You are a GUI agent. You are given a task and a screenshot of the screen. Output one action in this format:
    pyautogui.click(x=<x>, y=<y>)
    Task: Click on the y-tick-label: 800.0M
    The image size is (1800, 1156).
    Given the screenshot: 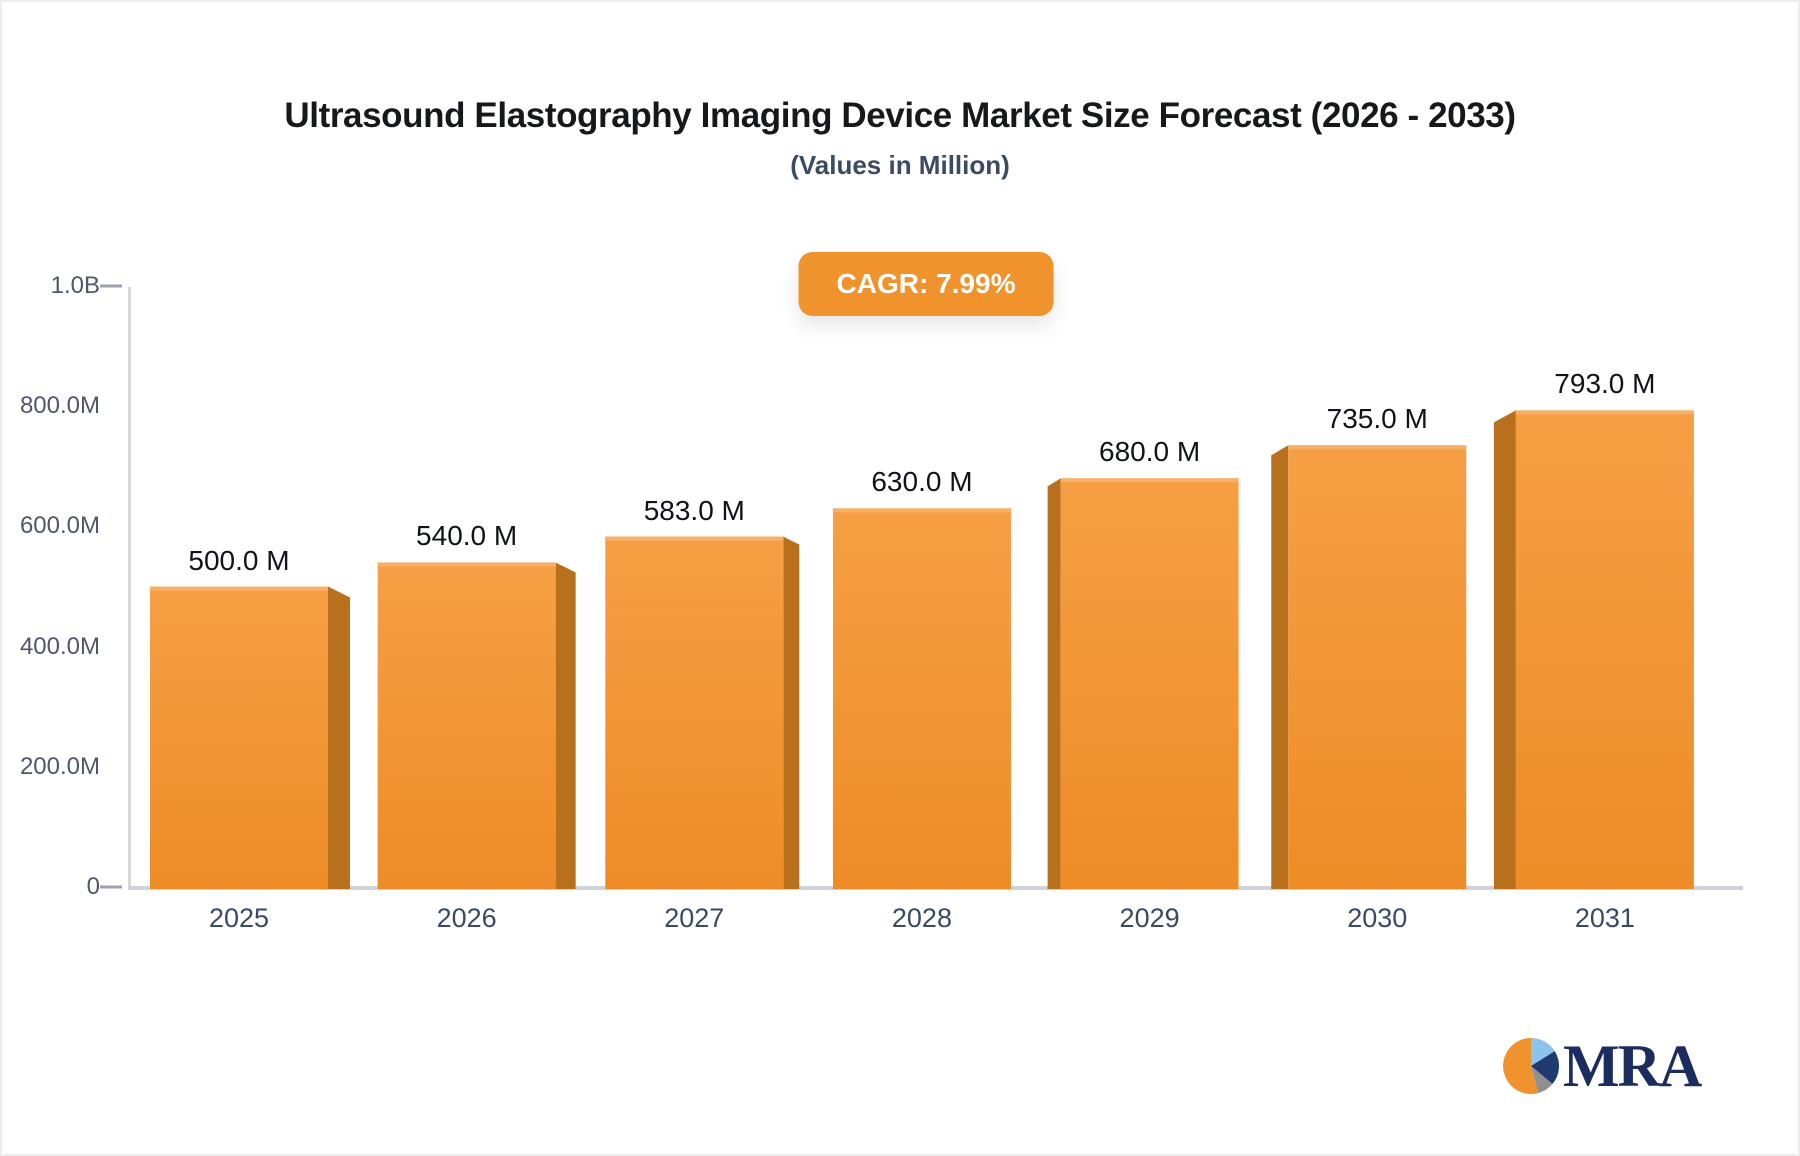 What is the action you would take?
    pyautogui.click(x=59, y=406)
    